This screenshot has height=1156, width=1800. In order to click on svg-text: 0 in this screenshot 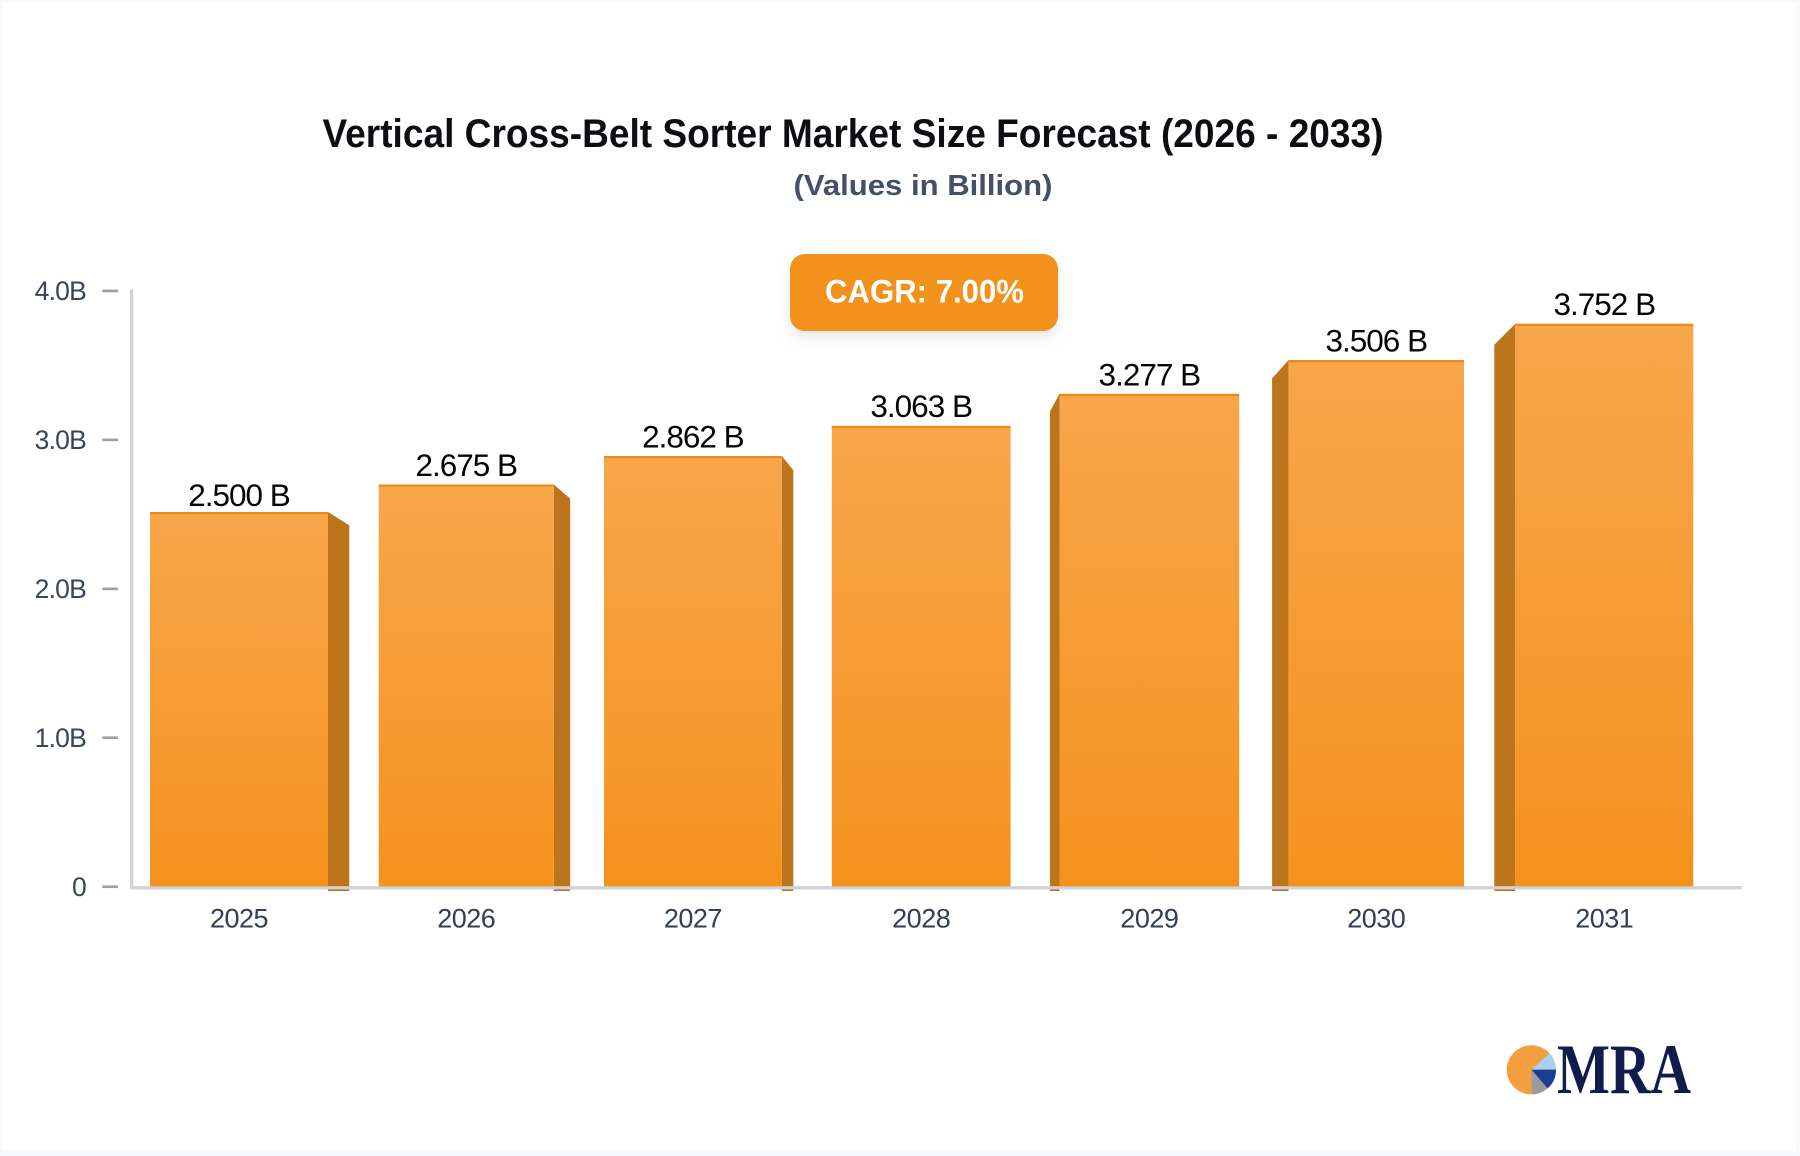, I will do `click(79, 887)`.